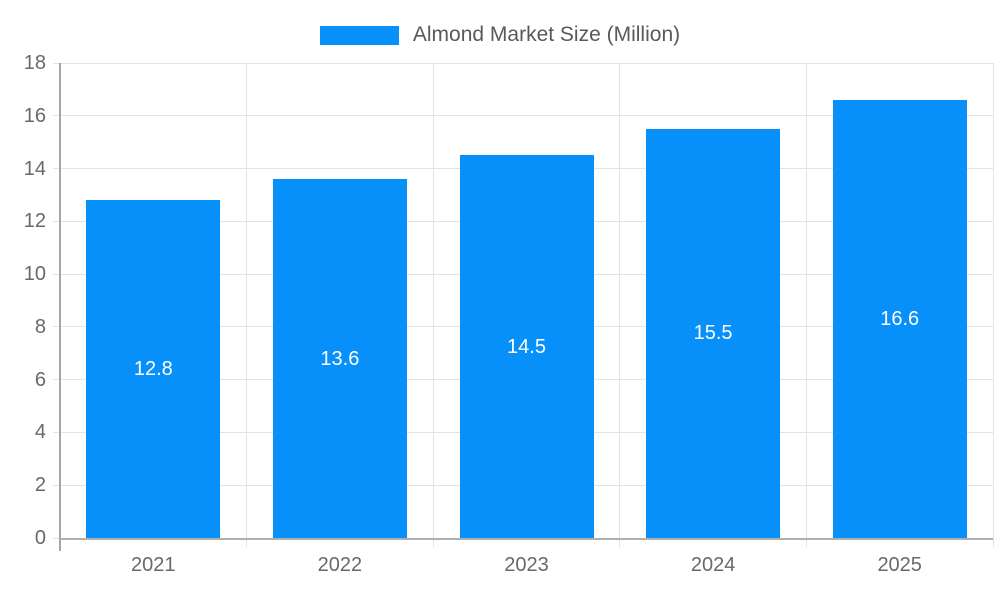 Image resolution: width=1000 pixels, height=600 pixels. I want to click on x-axis-tick-label: 2022, so click(340, 565).